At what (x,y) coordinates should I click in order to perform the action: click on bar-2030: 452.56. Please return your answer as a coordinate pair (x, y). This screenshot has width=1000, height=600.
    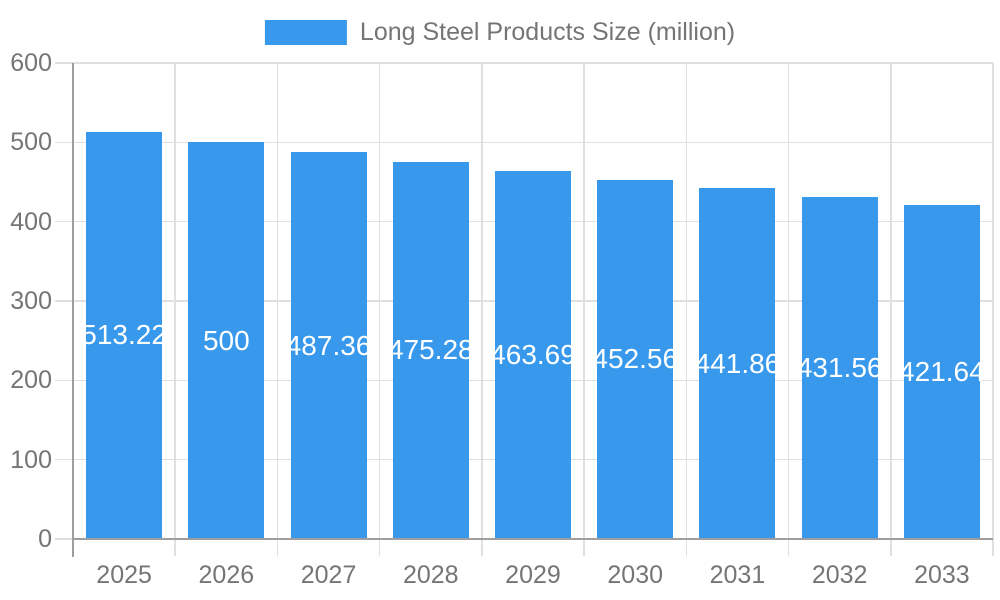
    Looking at the image, I should click on (635, 359).